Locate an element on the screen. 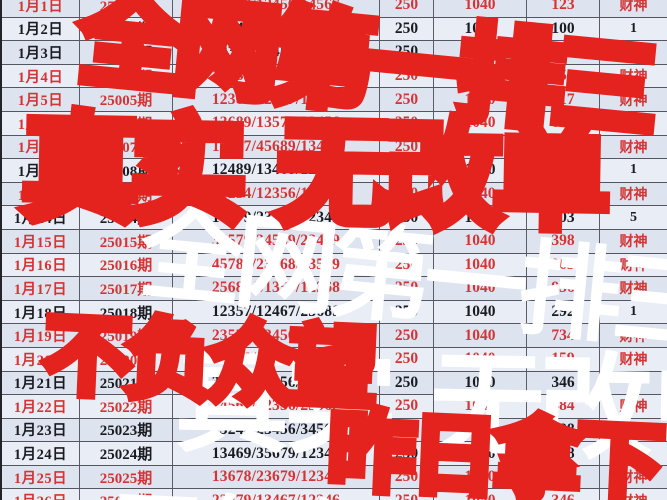  cell-period: 25020期 is located at coordinates (126, 359).